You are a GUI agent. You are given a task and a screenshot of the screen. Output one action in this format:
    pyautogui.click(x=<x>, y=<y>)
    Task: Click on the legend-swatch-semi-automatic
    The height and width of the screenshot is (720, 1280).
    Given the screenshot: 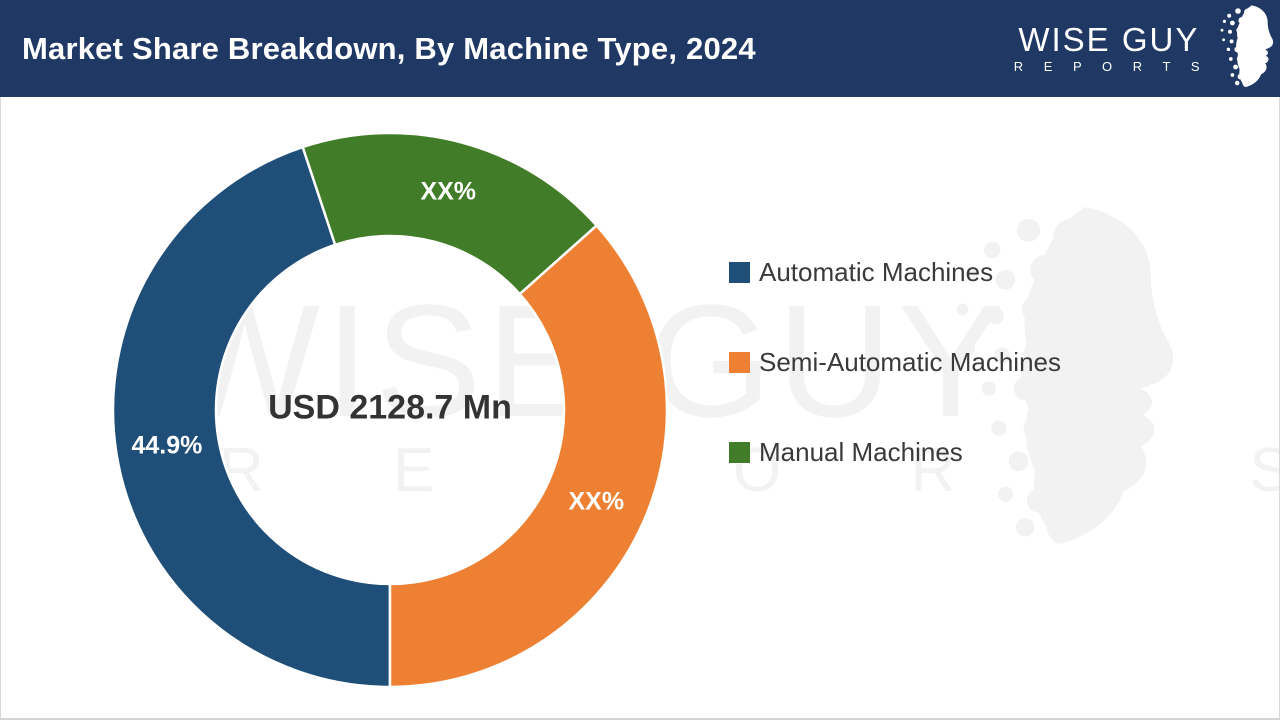 What is the action you would take?
    pyautogui.click(x=739, y=362)
    